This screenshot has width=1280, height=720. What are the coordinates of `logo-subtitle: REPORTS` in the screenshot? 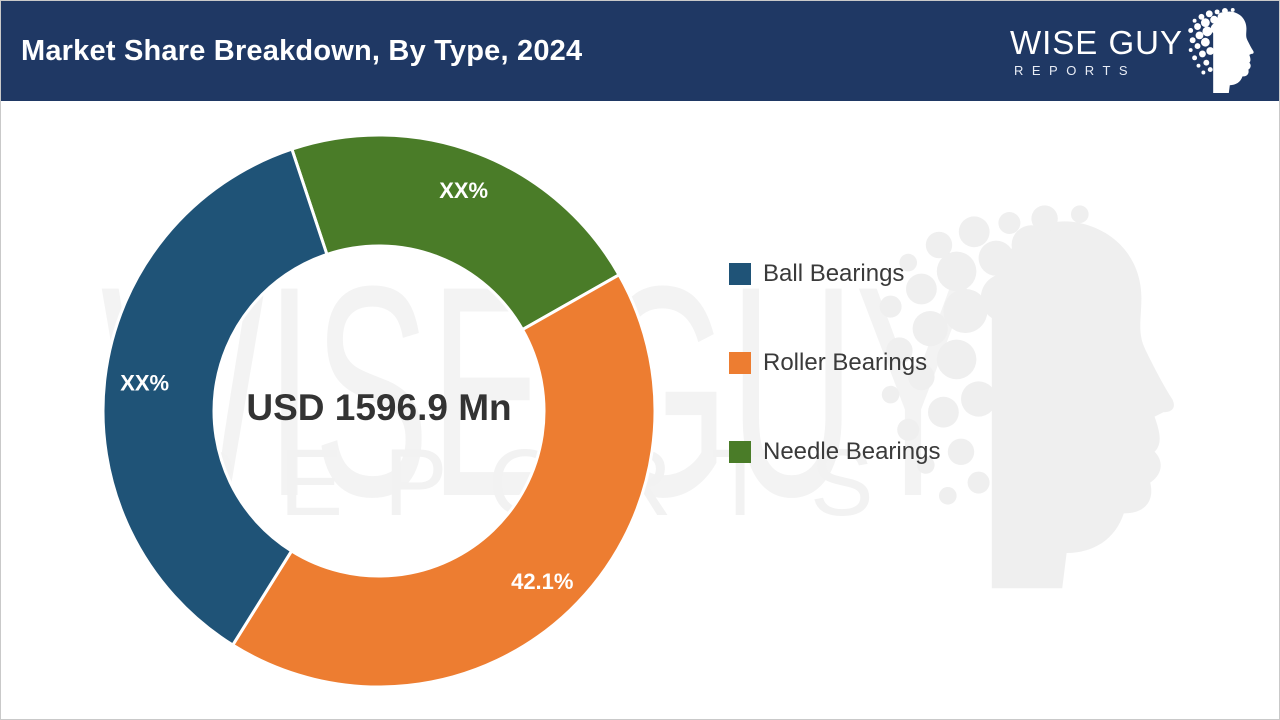 It's located at (1075, 70).